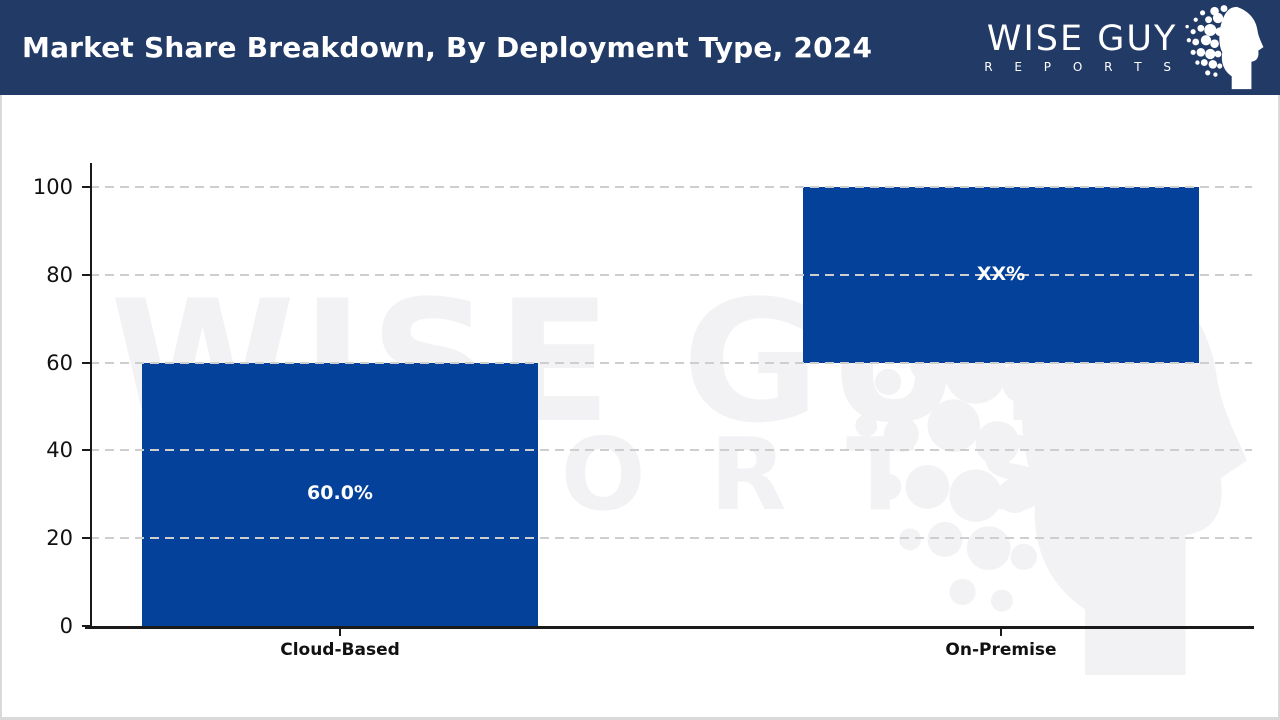 The image size is (1280, 720). What do you see at coordinates (1001, 273) in the screenshot?
I see `bar-value-label: XX%` at bounding box center [1001, 273].